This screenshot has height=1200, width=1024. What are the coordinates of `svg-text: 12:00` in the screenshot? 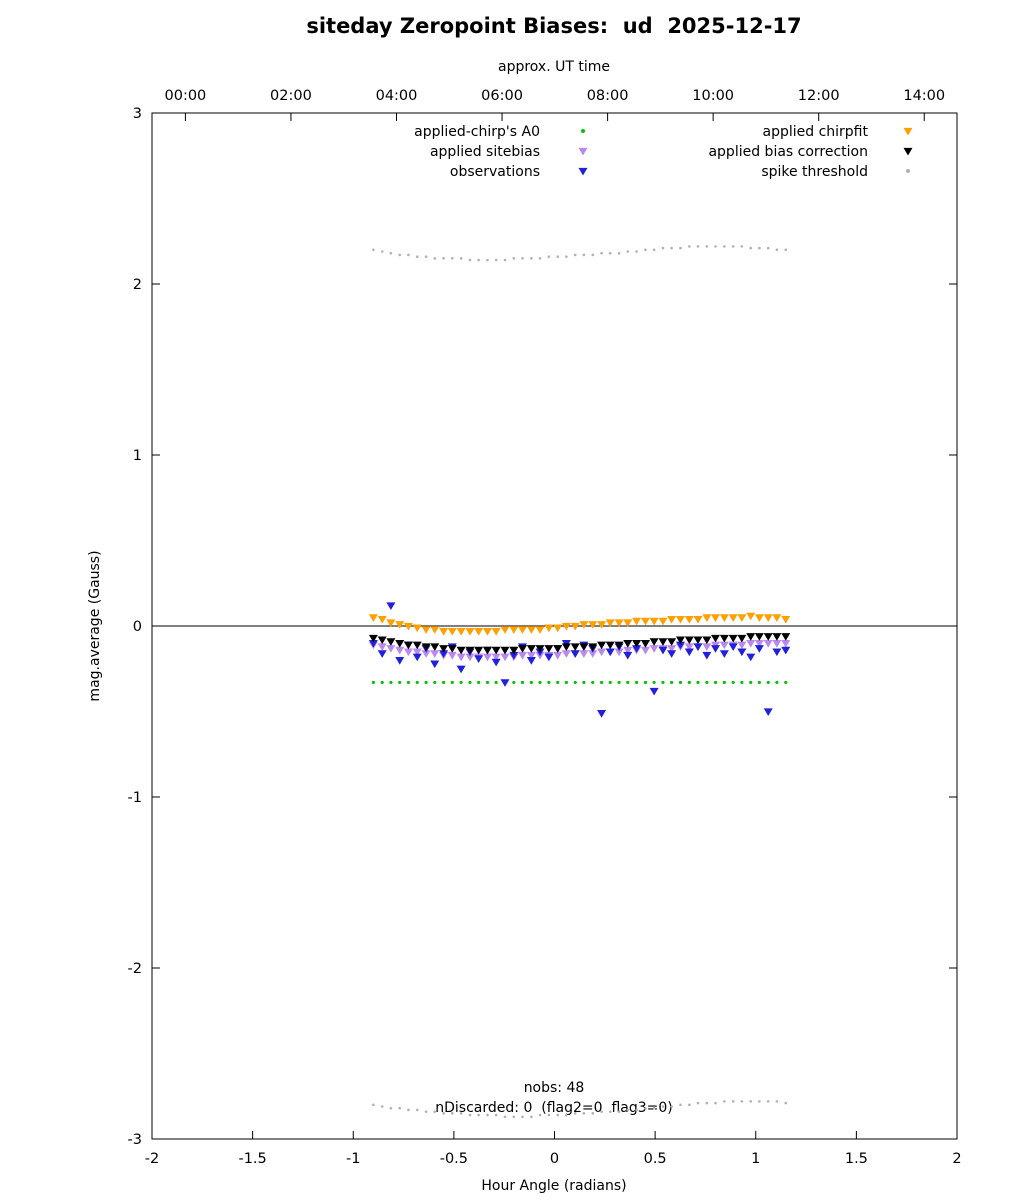 It's located at (819, 96).